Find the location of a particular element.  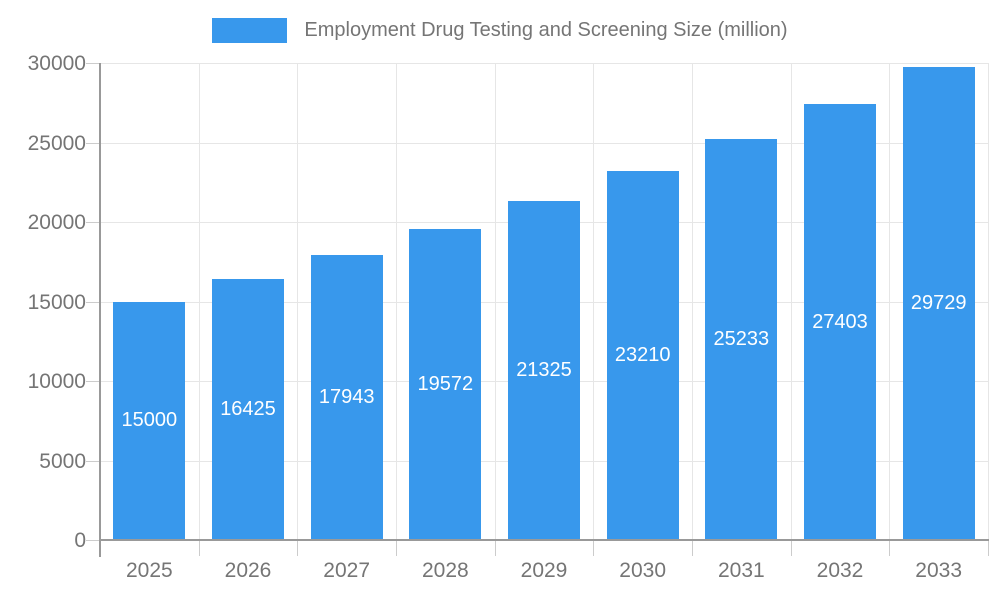

x-axis-tick-label: 2030 is located at coordinates (643, 570).